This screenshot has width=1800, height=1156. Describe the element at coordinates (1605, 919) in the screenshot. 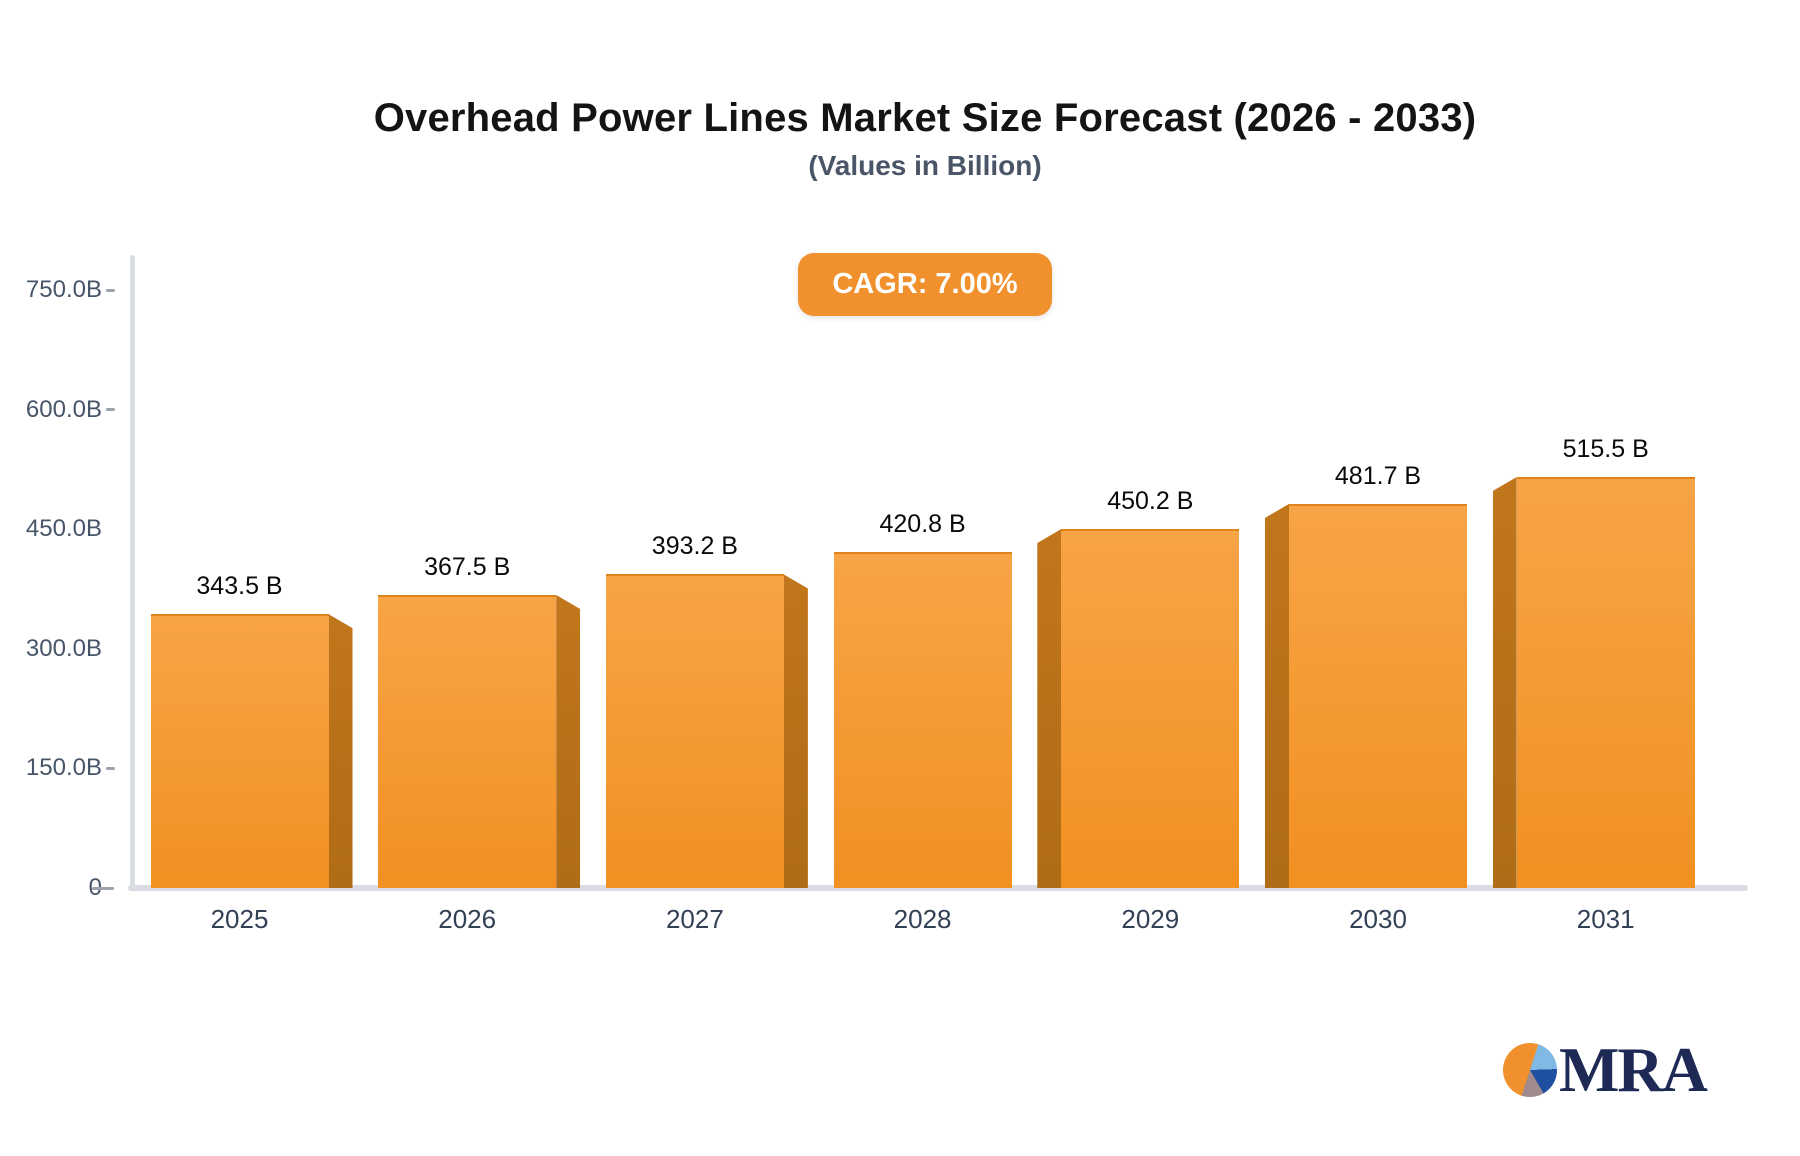

I see `x-tick-label: 2031` at that location.